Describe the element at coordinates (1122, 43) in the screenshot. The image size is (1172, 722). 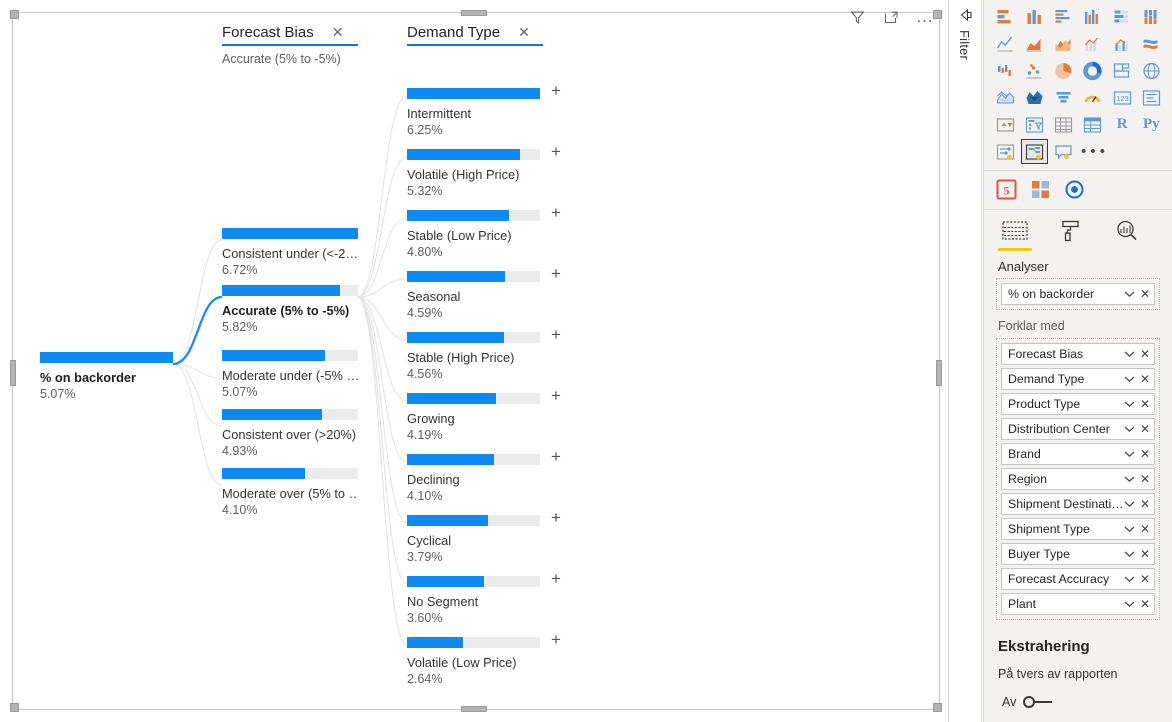
I see `line-clustered-column-chart-icon` at that location.